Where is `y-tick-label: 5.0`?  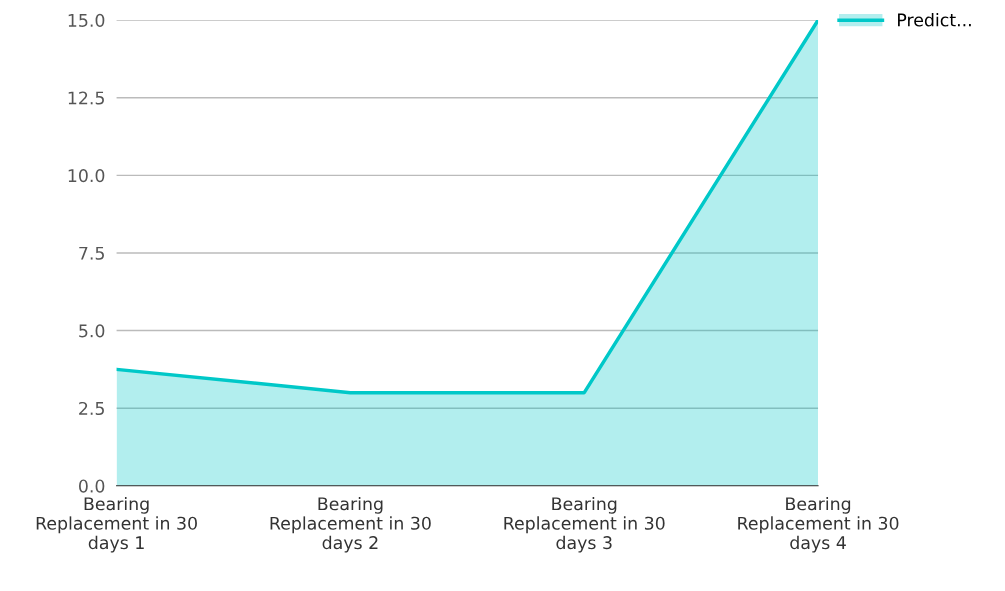 y-tick-label: 5.0 is located at coordinates (92, 331).